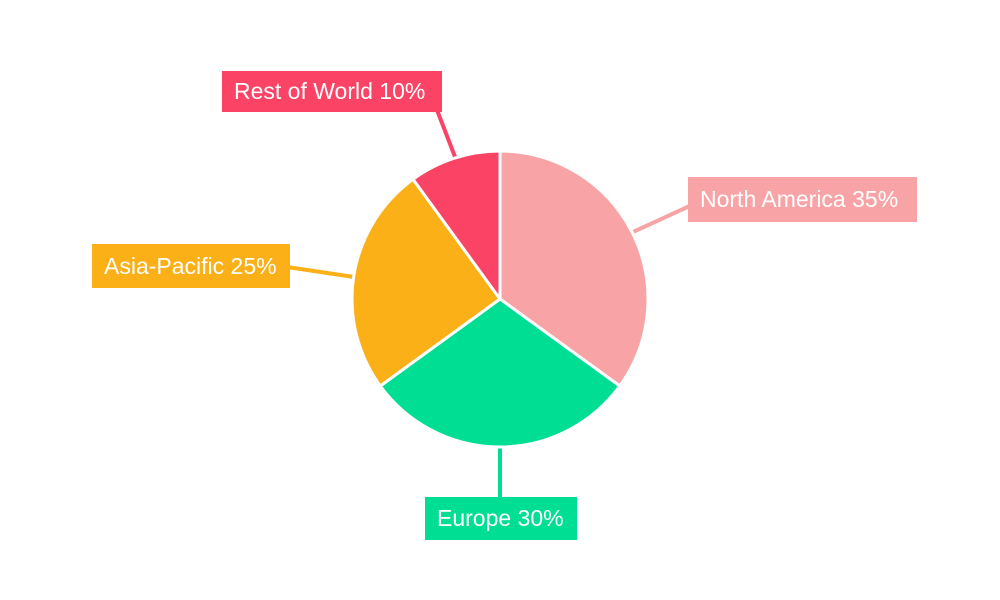 Image resolution: width=1000 pixels, height=600 pixels. What do you see at coordinates (447, 136) in the screenshot?
I see `leader-line-rest-of-world` at bounding box center [447, 136].